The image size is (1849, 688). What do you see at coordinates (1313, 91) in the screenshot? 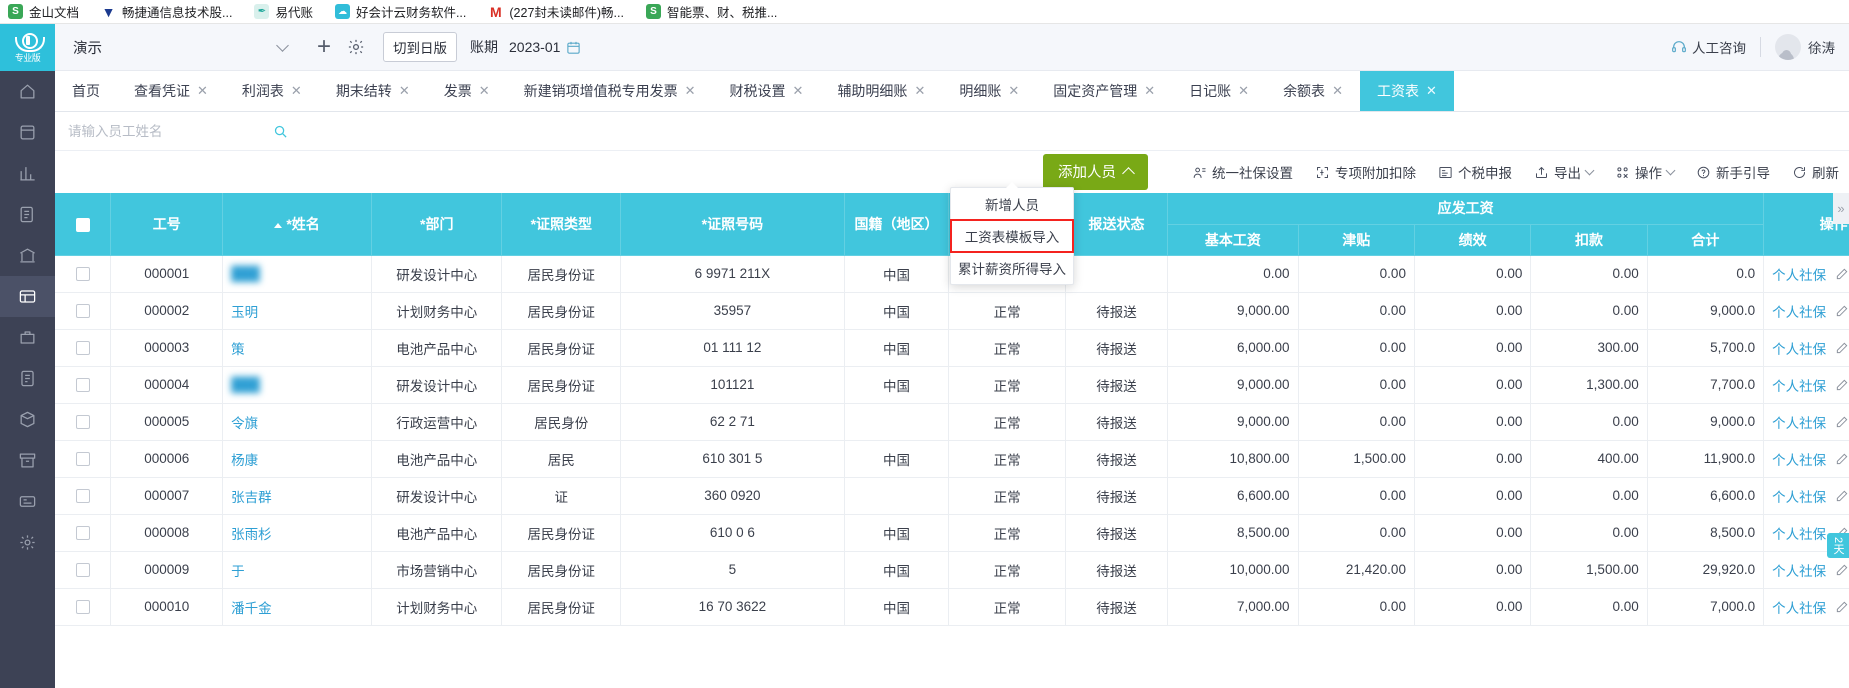
I see `tab-11: 余额表 ✕` at bounding box center [1313, 91].